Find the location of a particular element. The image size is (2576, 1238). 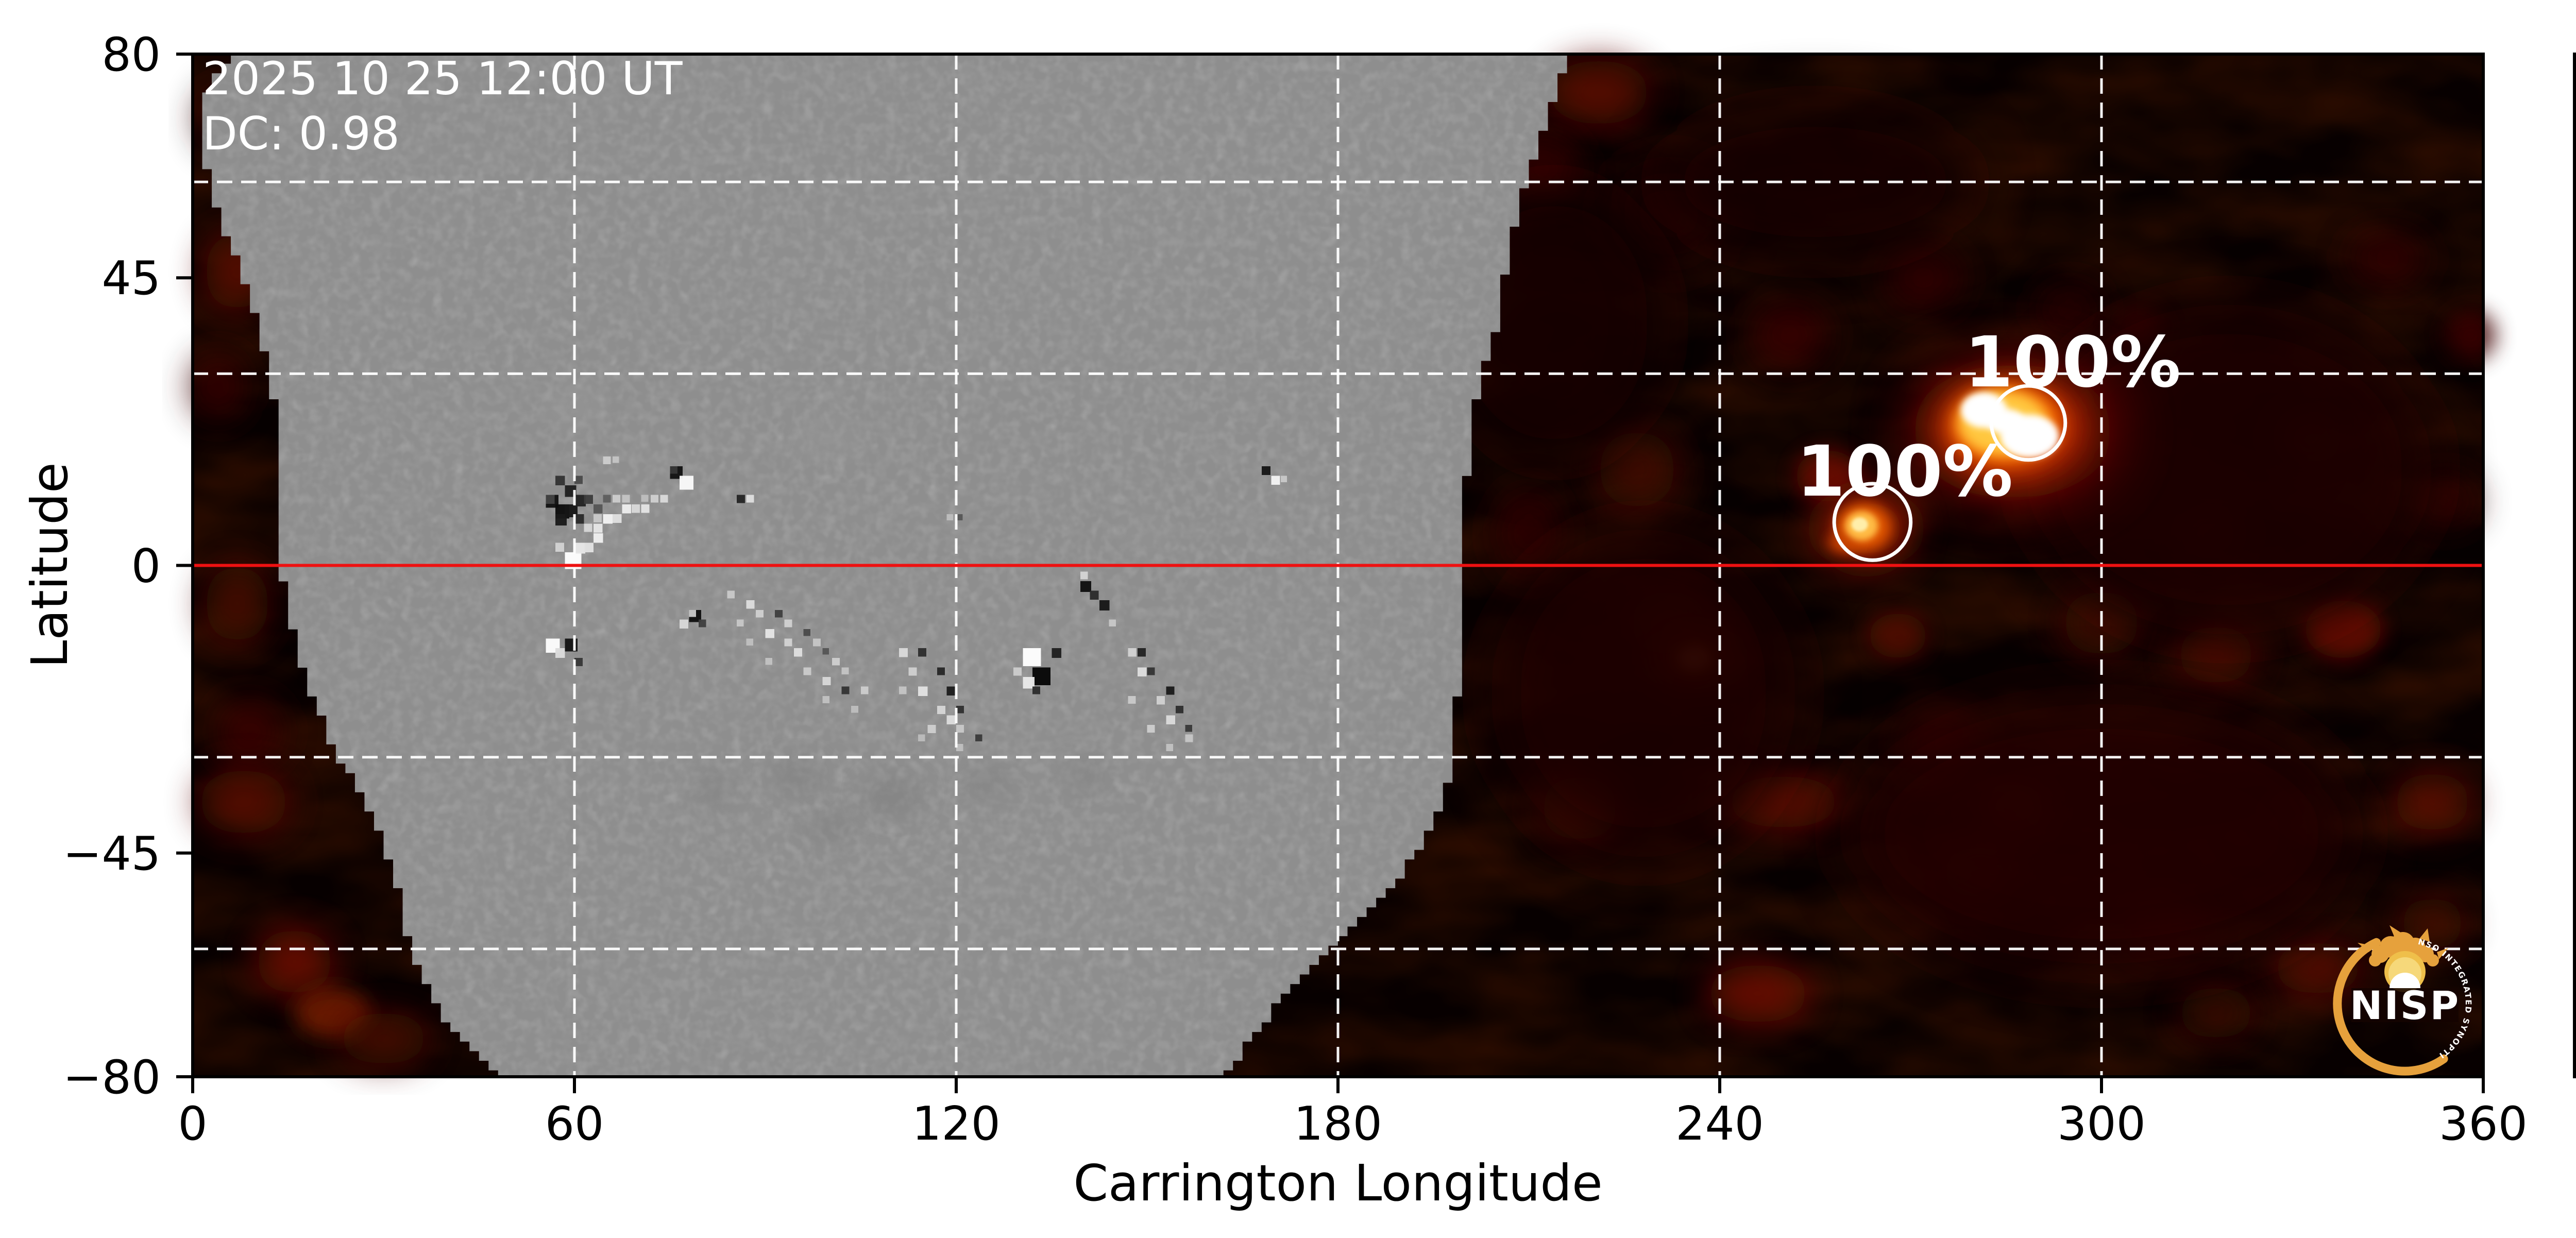

detection-markers is located at coordinates (1949, 473).